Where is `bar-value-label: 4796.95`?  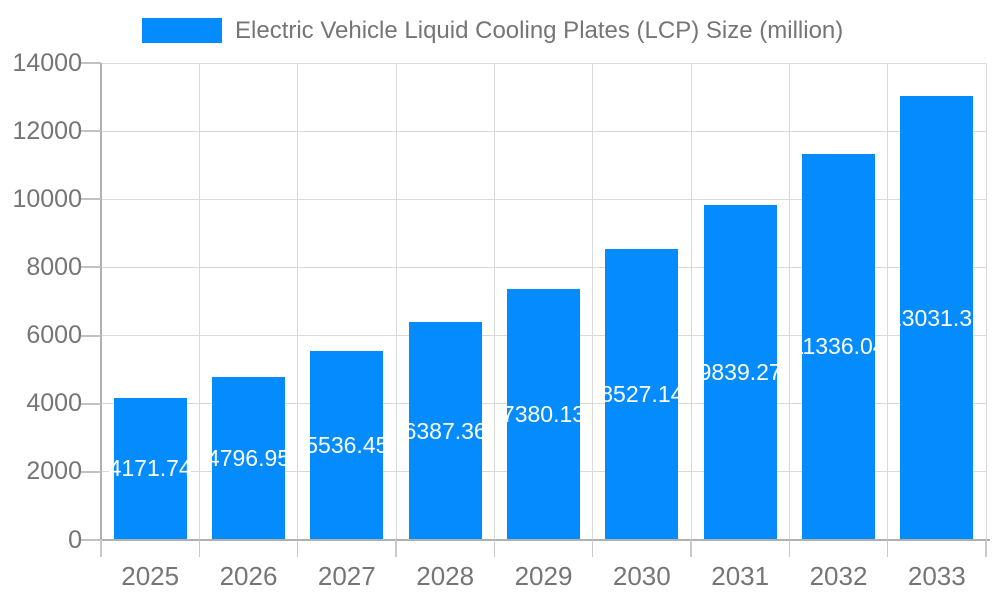
bar-value-label: 4796.95 is located at coordinates (248, 457).